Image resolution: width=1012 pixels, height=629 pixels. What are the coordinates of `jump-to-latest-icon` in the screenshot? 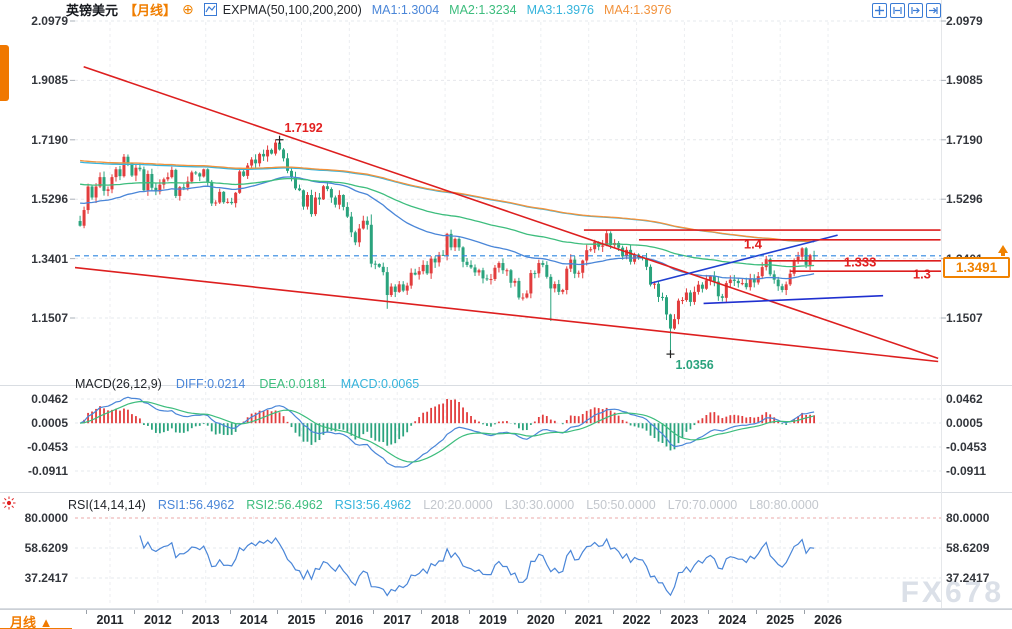 It's located at (933, 10).